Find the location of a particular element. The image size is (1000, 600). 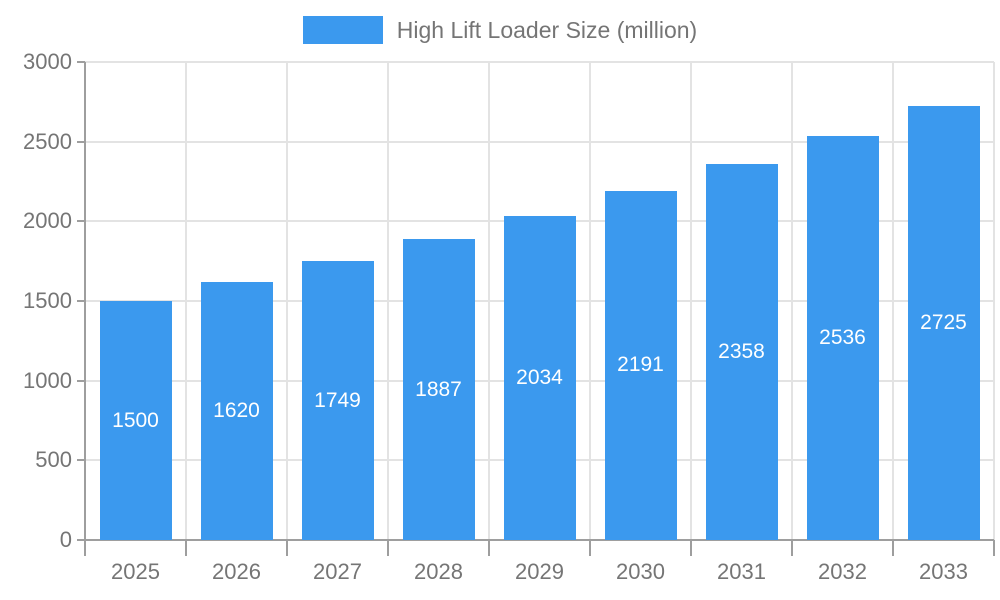

bar-value-label: 1749 is located at coordinates (337, 400).